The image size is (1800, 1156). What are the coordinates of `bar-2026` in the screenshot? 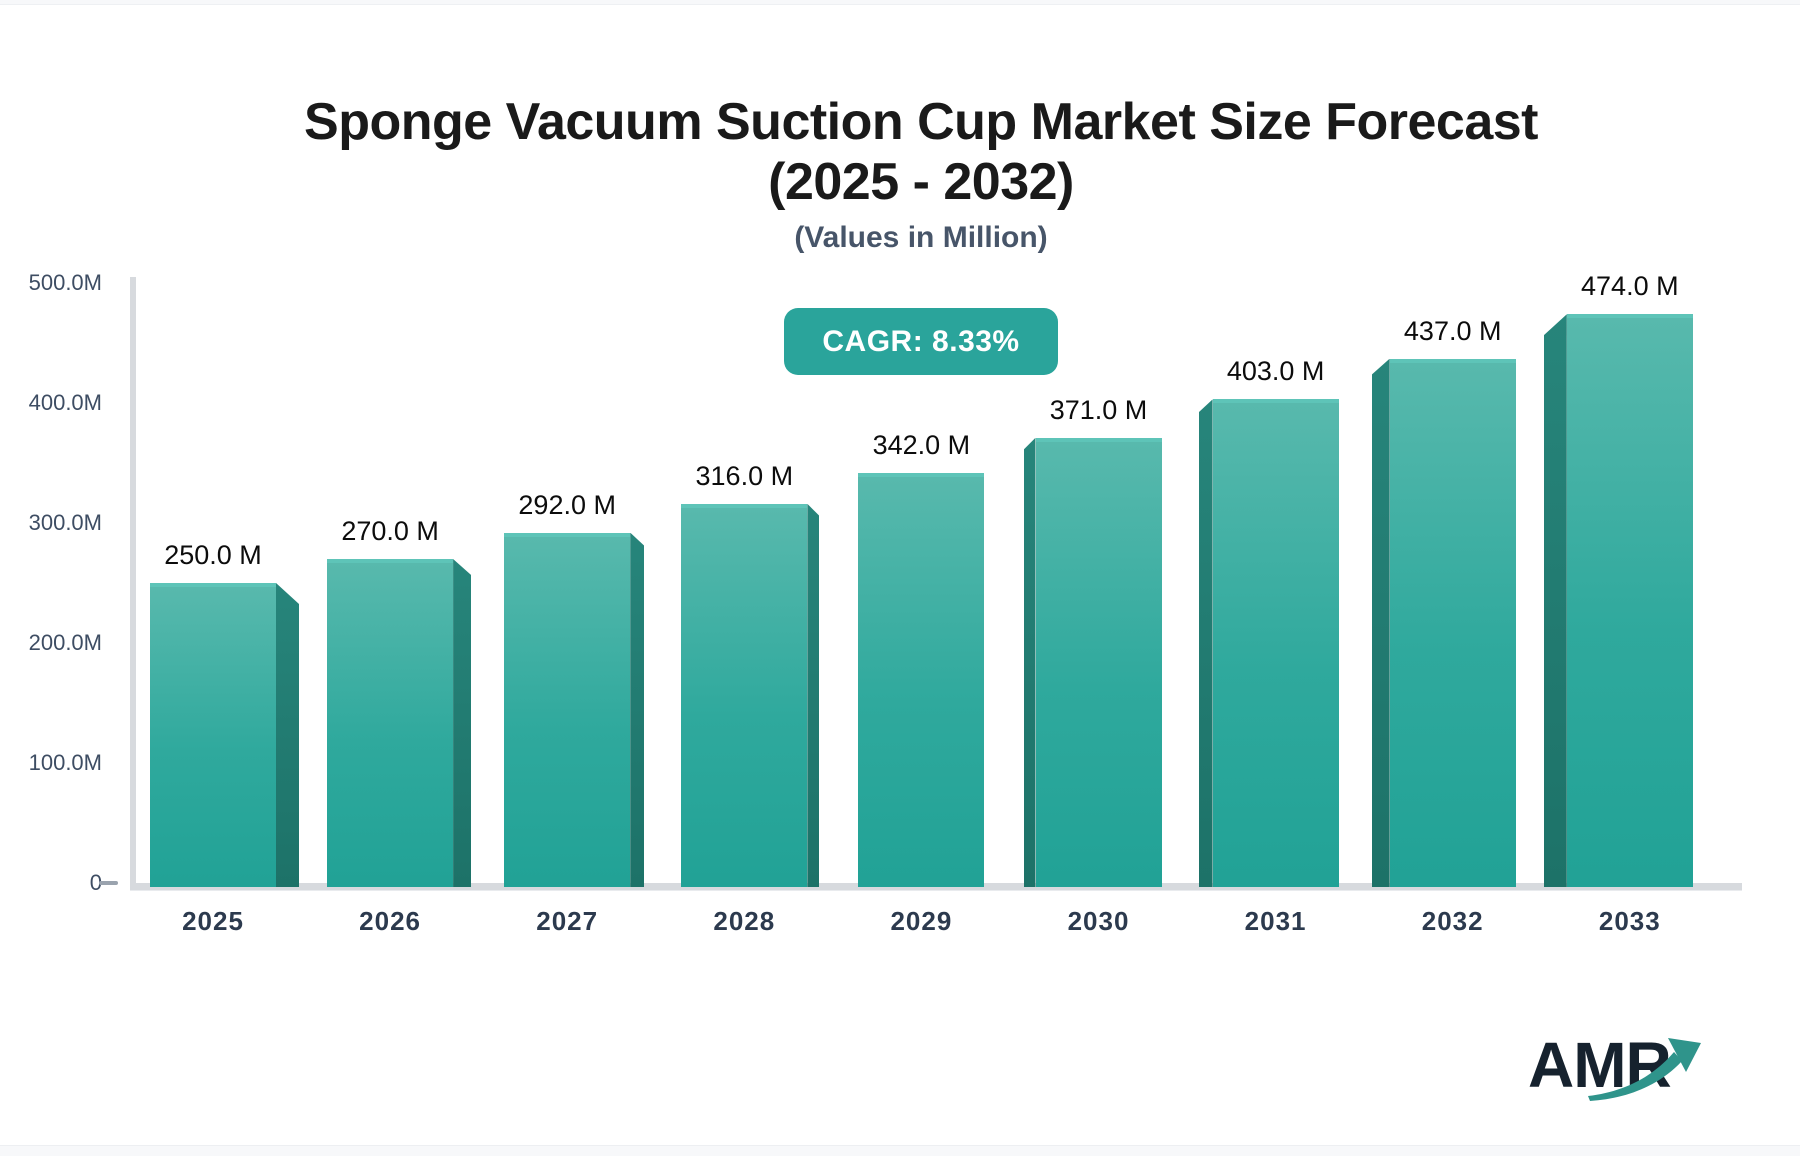 It's located at (399, 723).